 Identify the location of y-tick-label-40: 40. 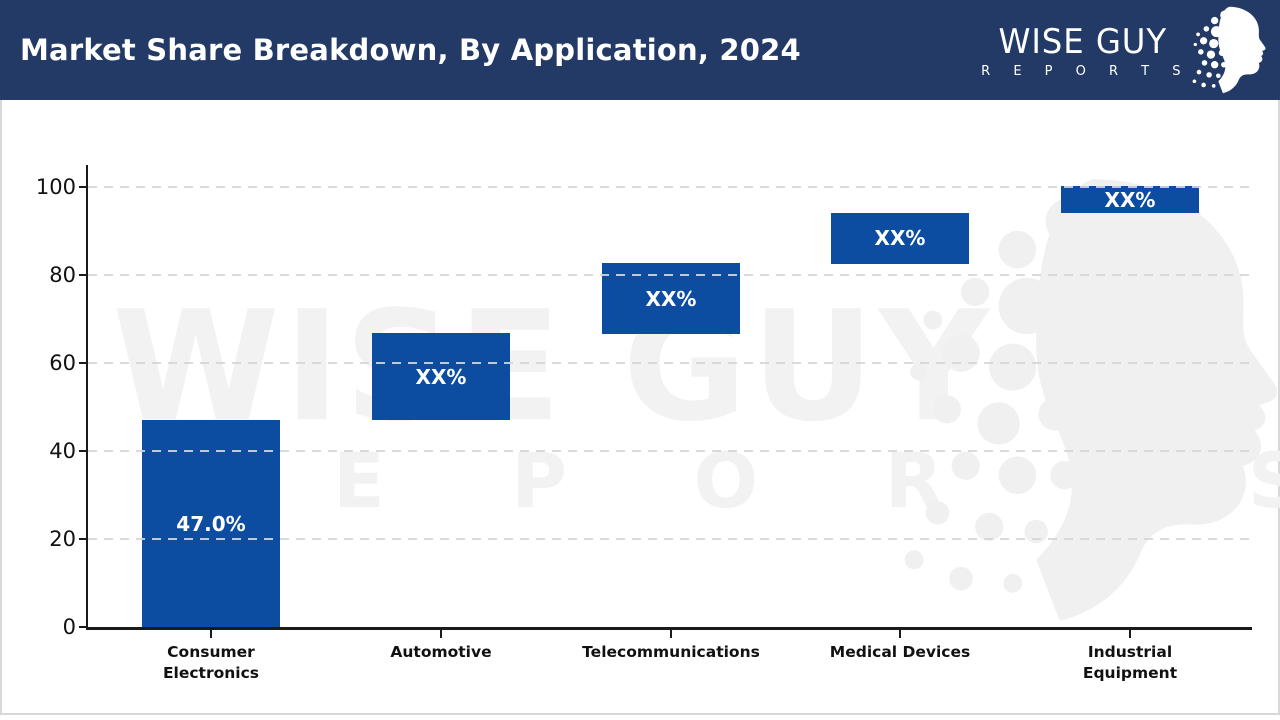
(62, 451).